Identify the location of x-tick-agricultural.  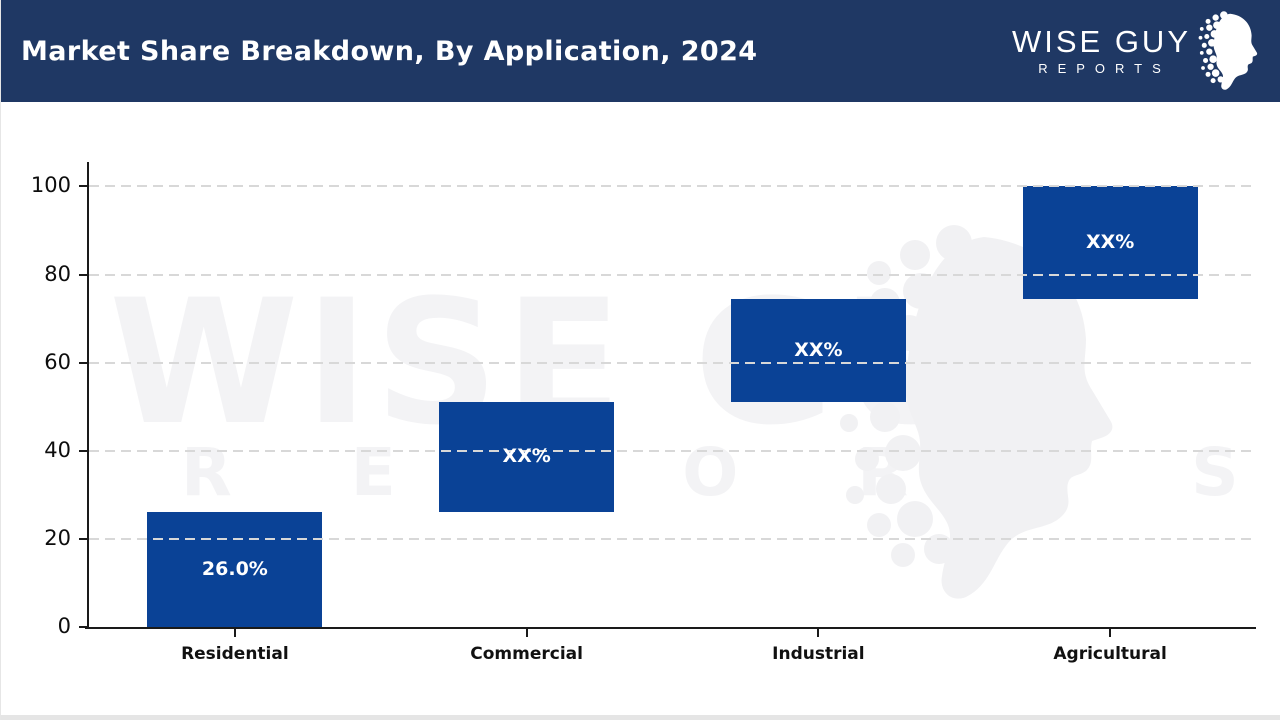
(1110, 633).